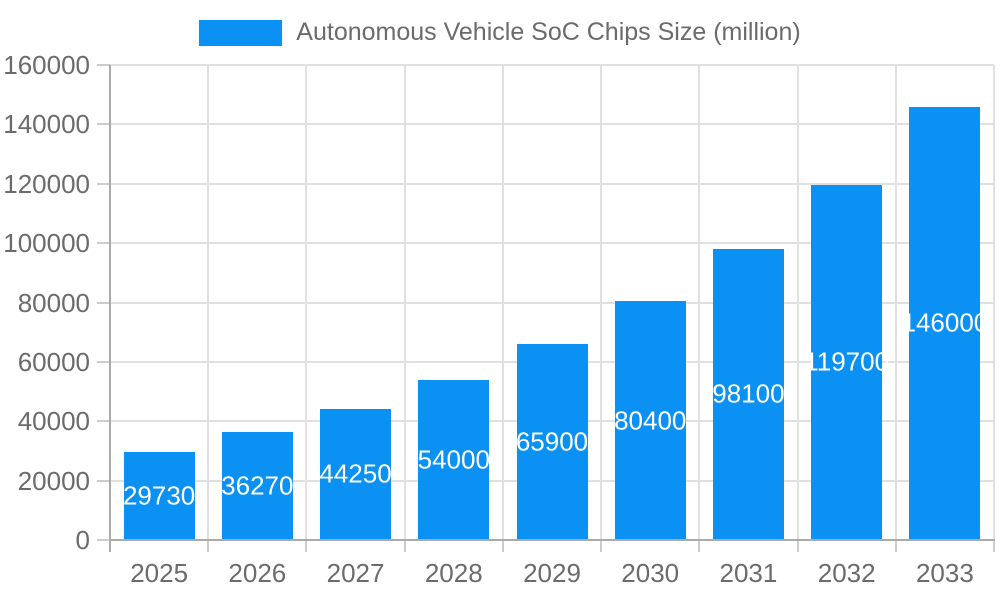 The image size is (1000, 600). What do you see at coordinates (552, 573) in the screenshot?
I see `x-tick-label: 2029` at bounding box center [552, 573].